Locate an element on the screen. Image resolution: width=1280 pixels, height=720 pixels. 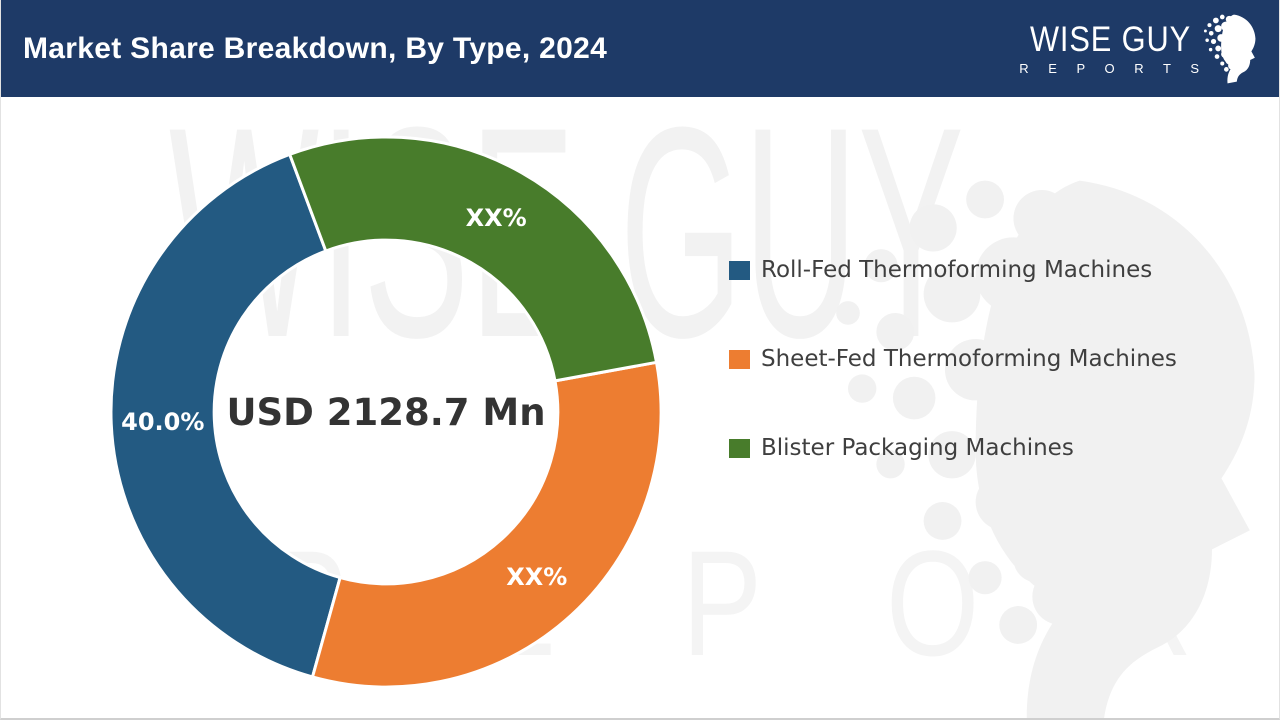
donut-center-value: USD 2128.7 Mn is located at coordinates (385, 412).